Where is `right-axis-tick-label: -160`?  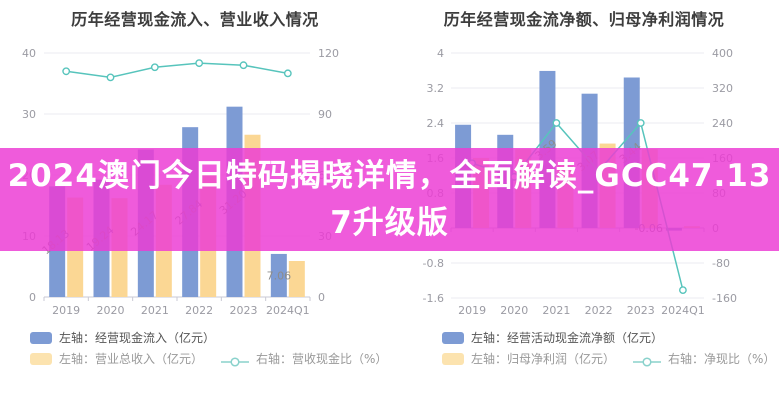
right-axis-tick-label: -160 is located at coordinates (724, 298).